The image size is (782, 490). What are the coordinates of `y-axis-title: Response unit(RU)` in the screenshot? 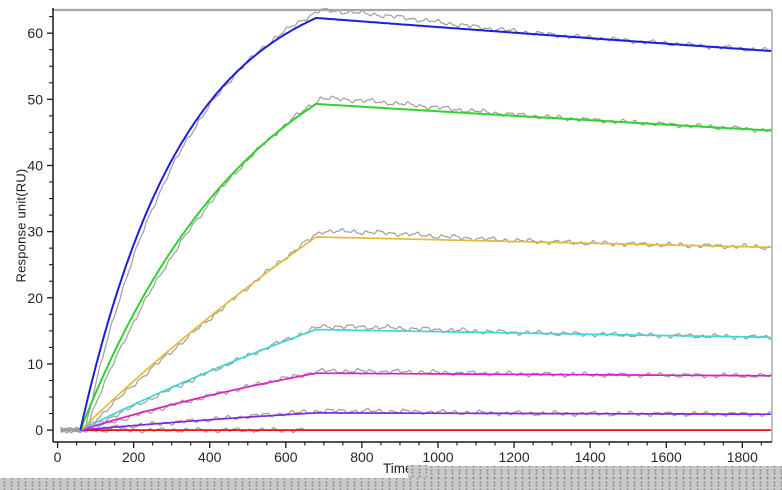 It's located at (21, 225).